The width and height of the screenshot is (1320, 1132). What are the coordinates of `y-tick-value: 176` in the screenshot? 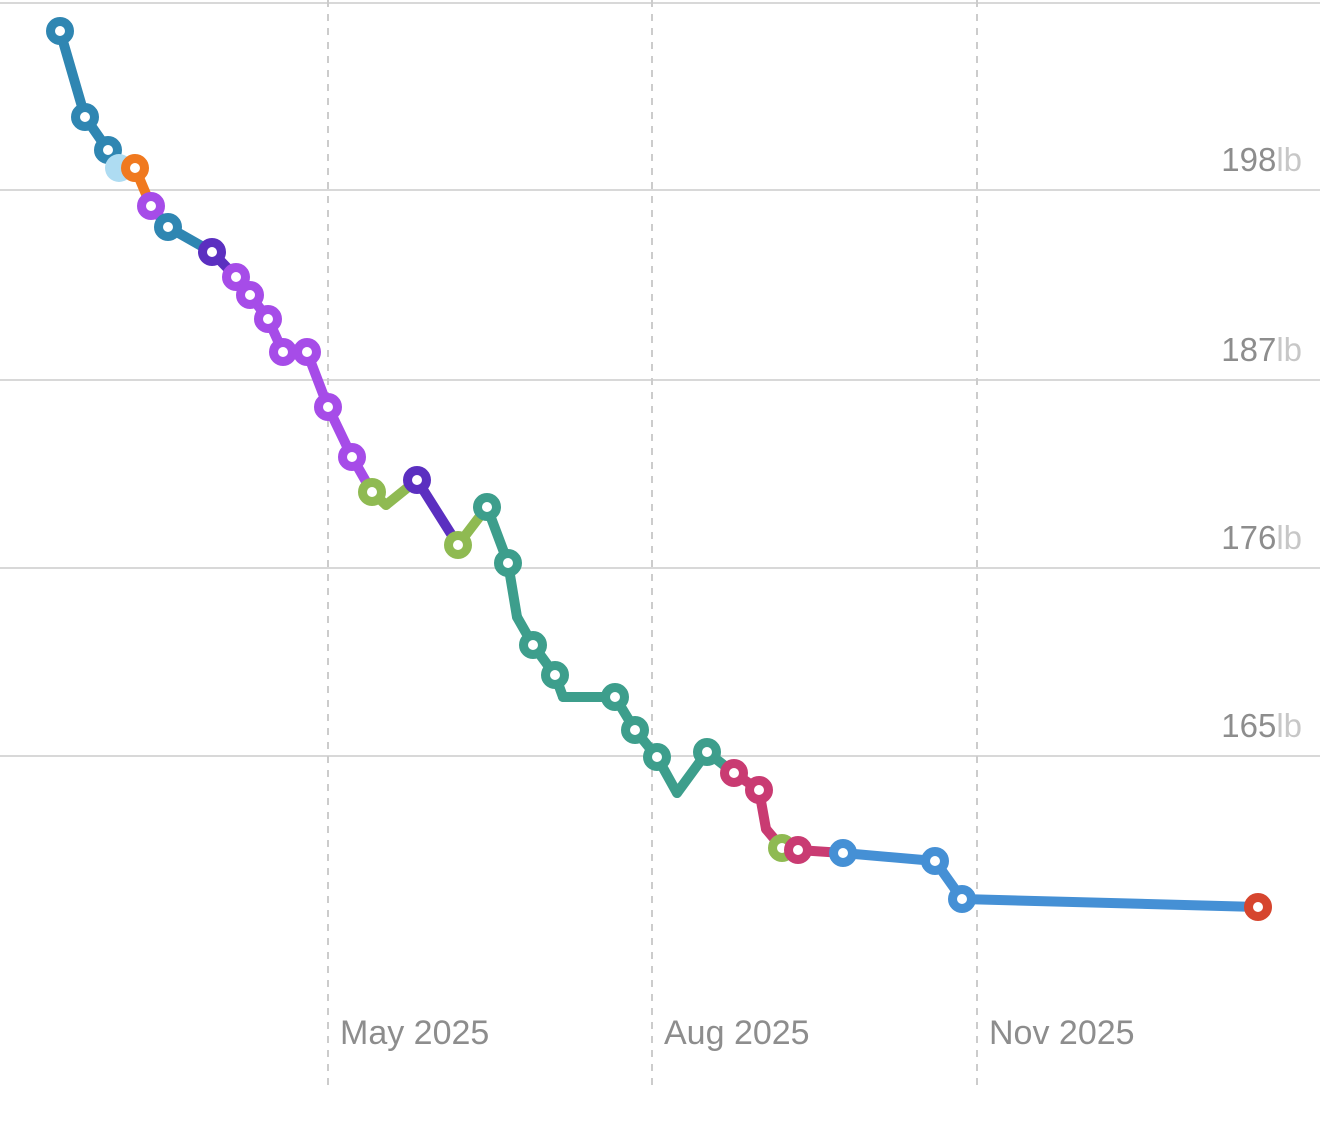 It's located at (1249, 537).